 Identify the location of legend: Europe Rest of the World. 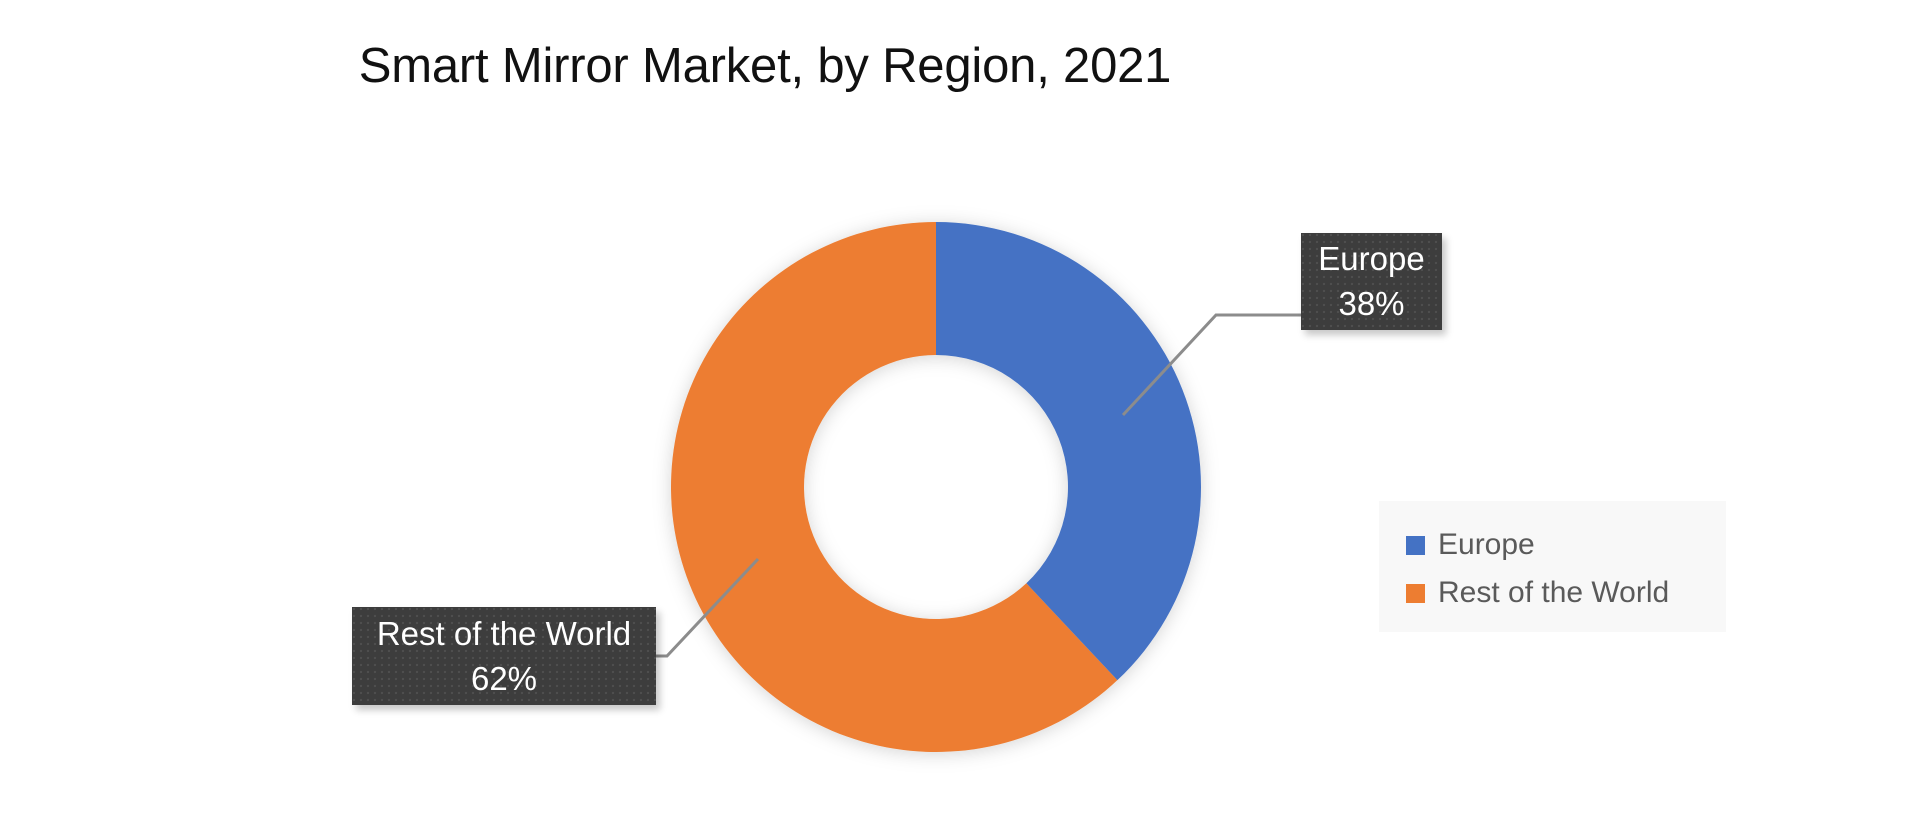
(1552, 566).